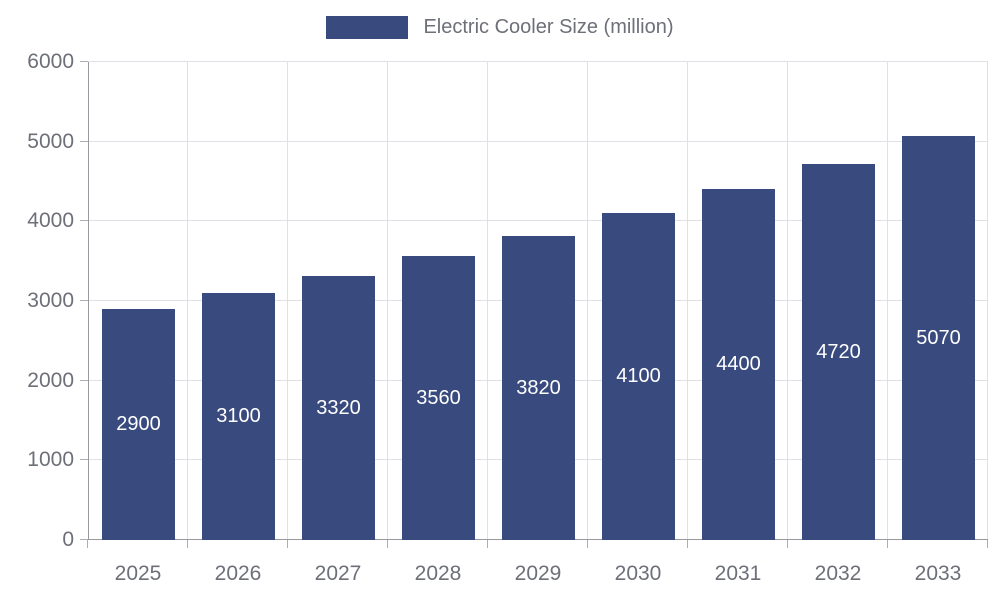 Image resolution: width=1000 pixels, height=600 pixels. Describe the element at coordinates (50, 221) in the screenshot. I see `y-tick-label: 4000` at that location.